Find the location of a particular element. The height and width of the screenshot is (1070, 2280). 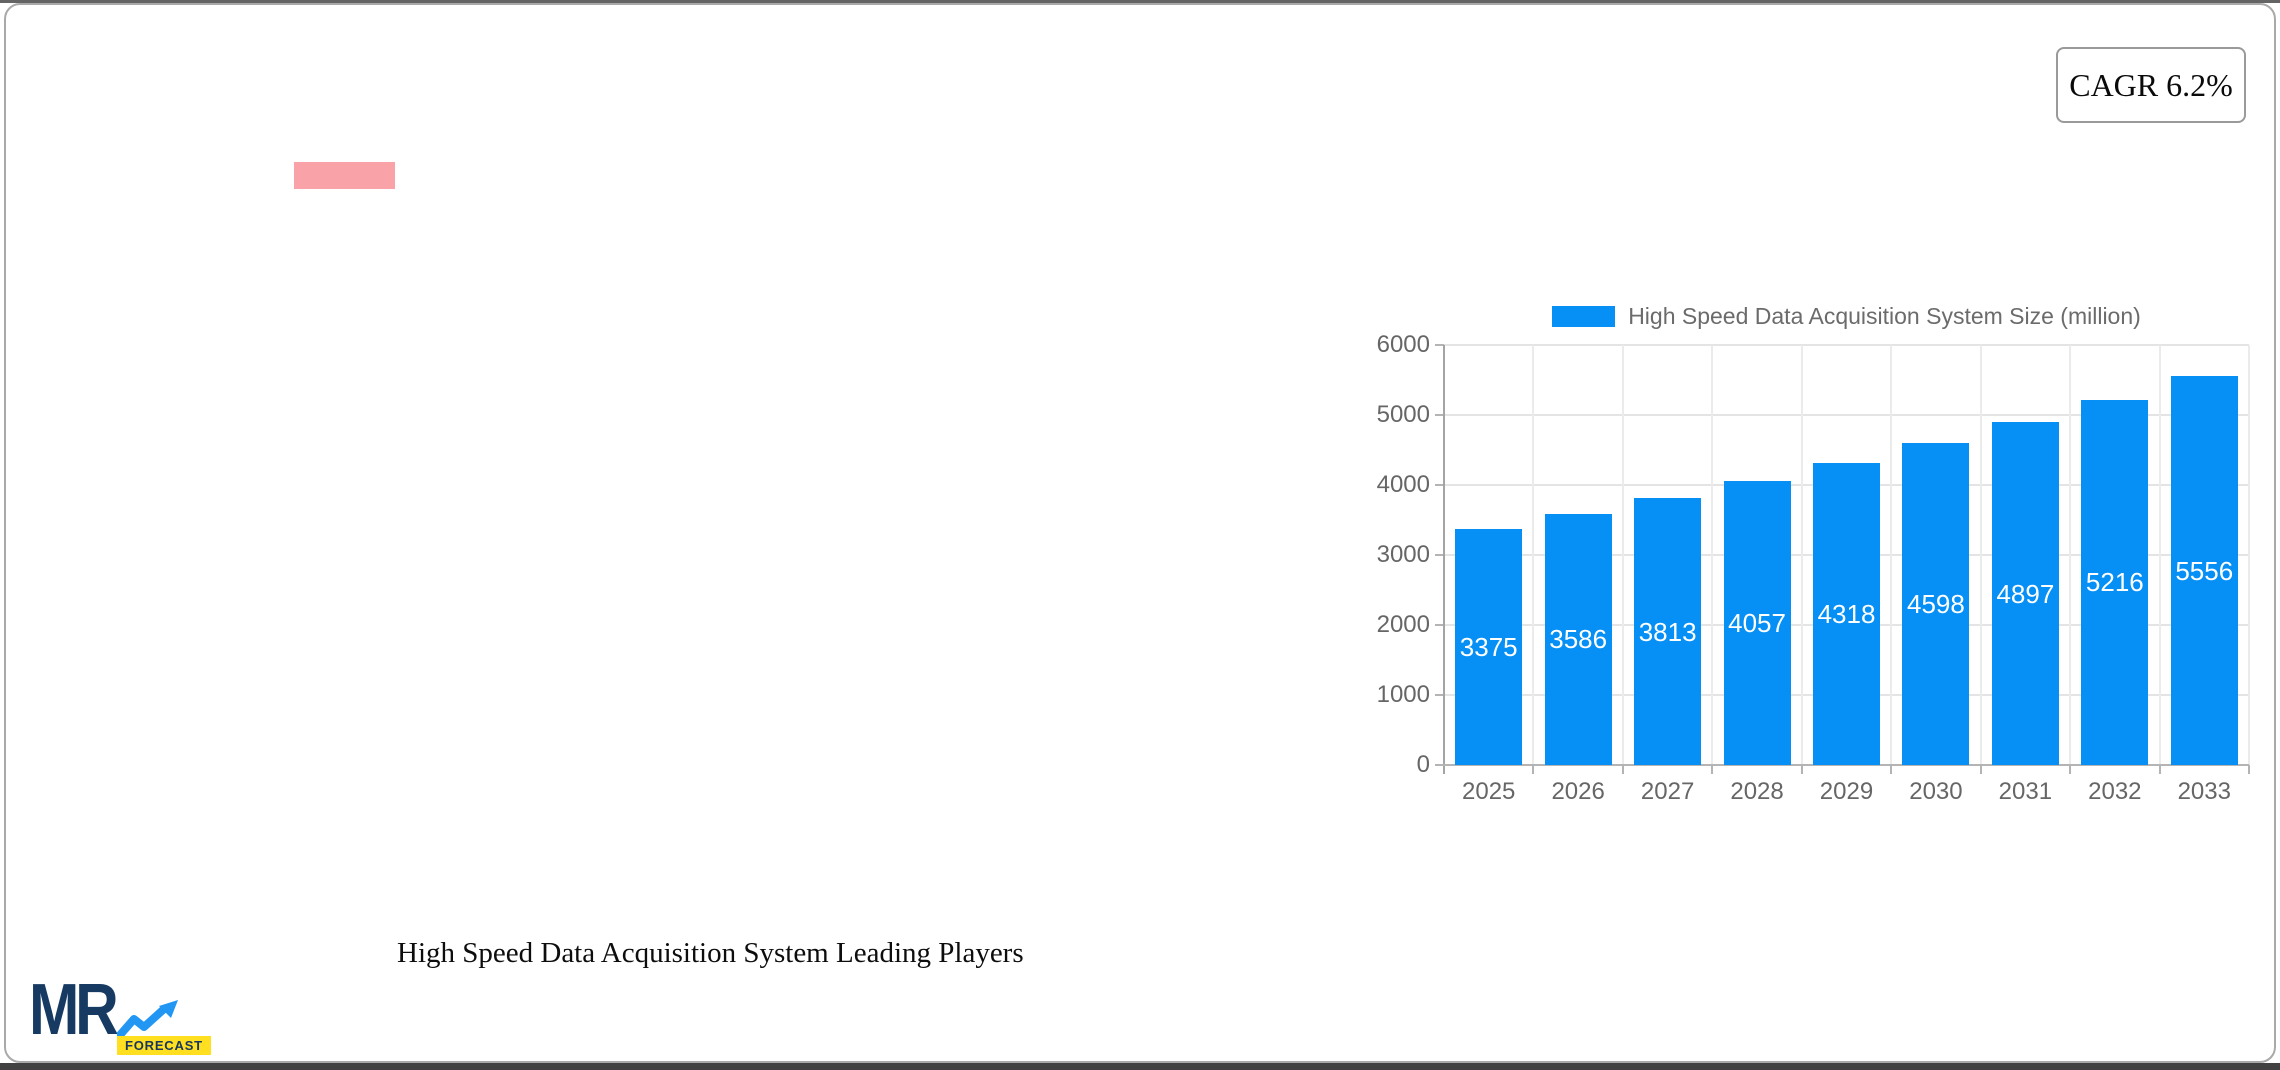

bar-value-label: 5556 is located at coordinates (2204, 570).